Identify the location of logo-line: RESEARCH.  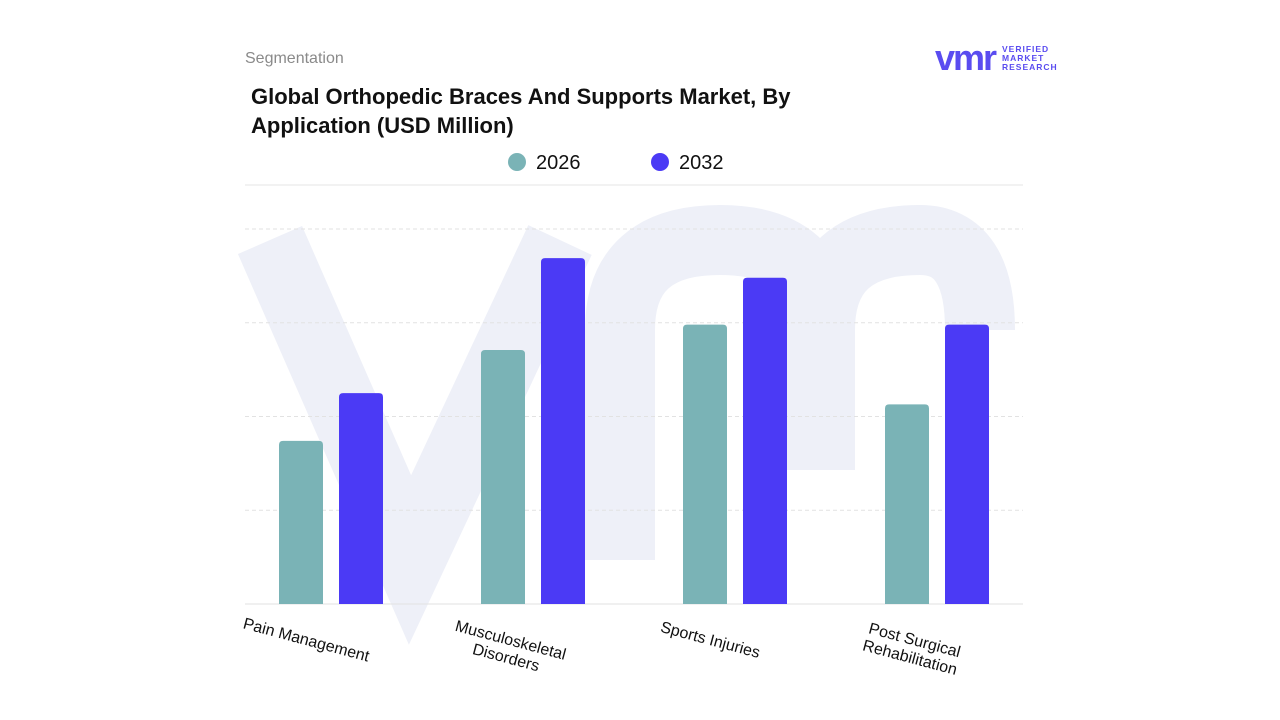
(1030, 67).